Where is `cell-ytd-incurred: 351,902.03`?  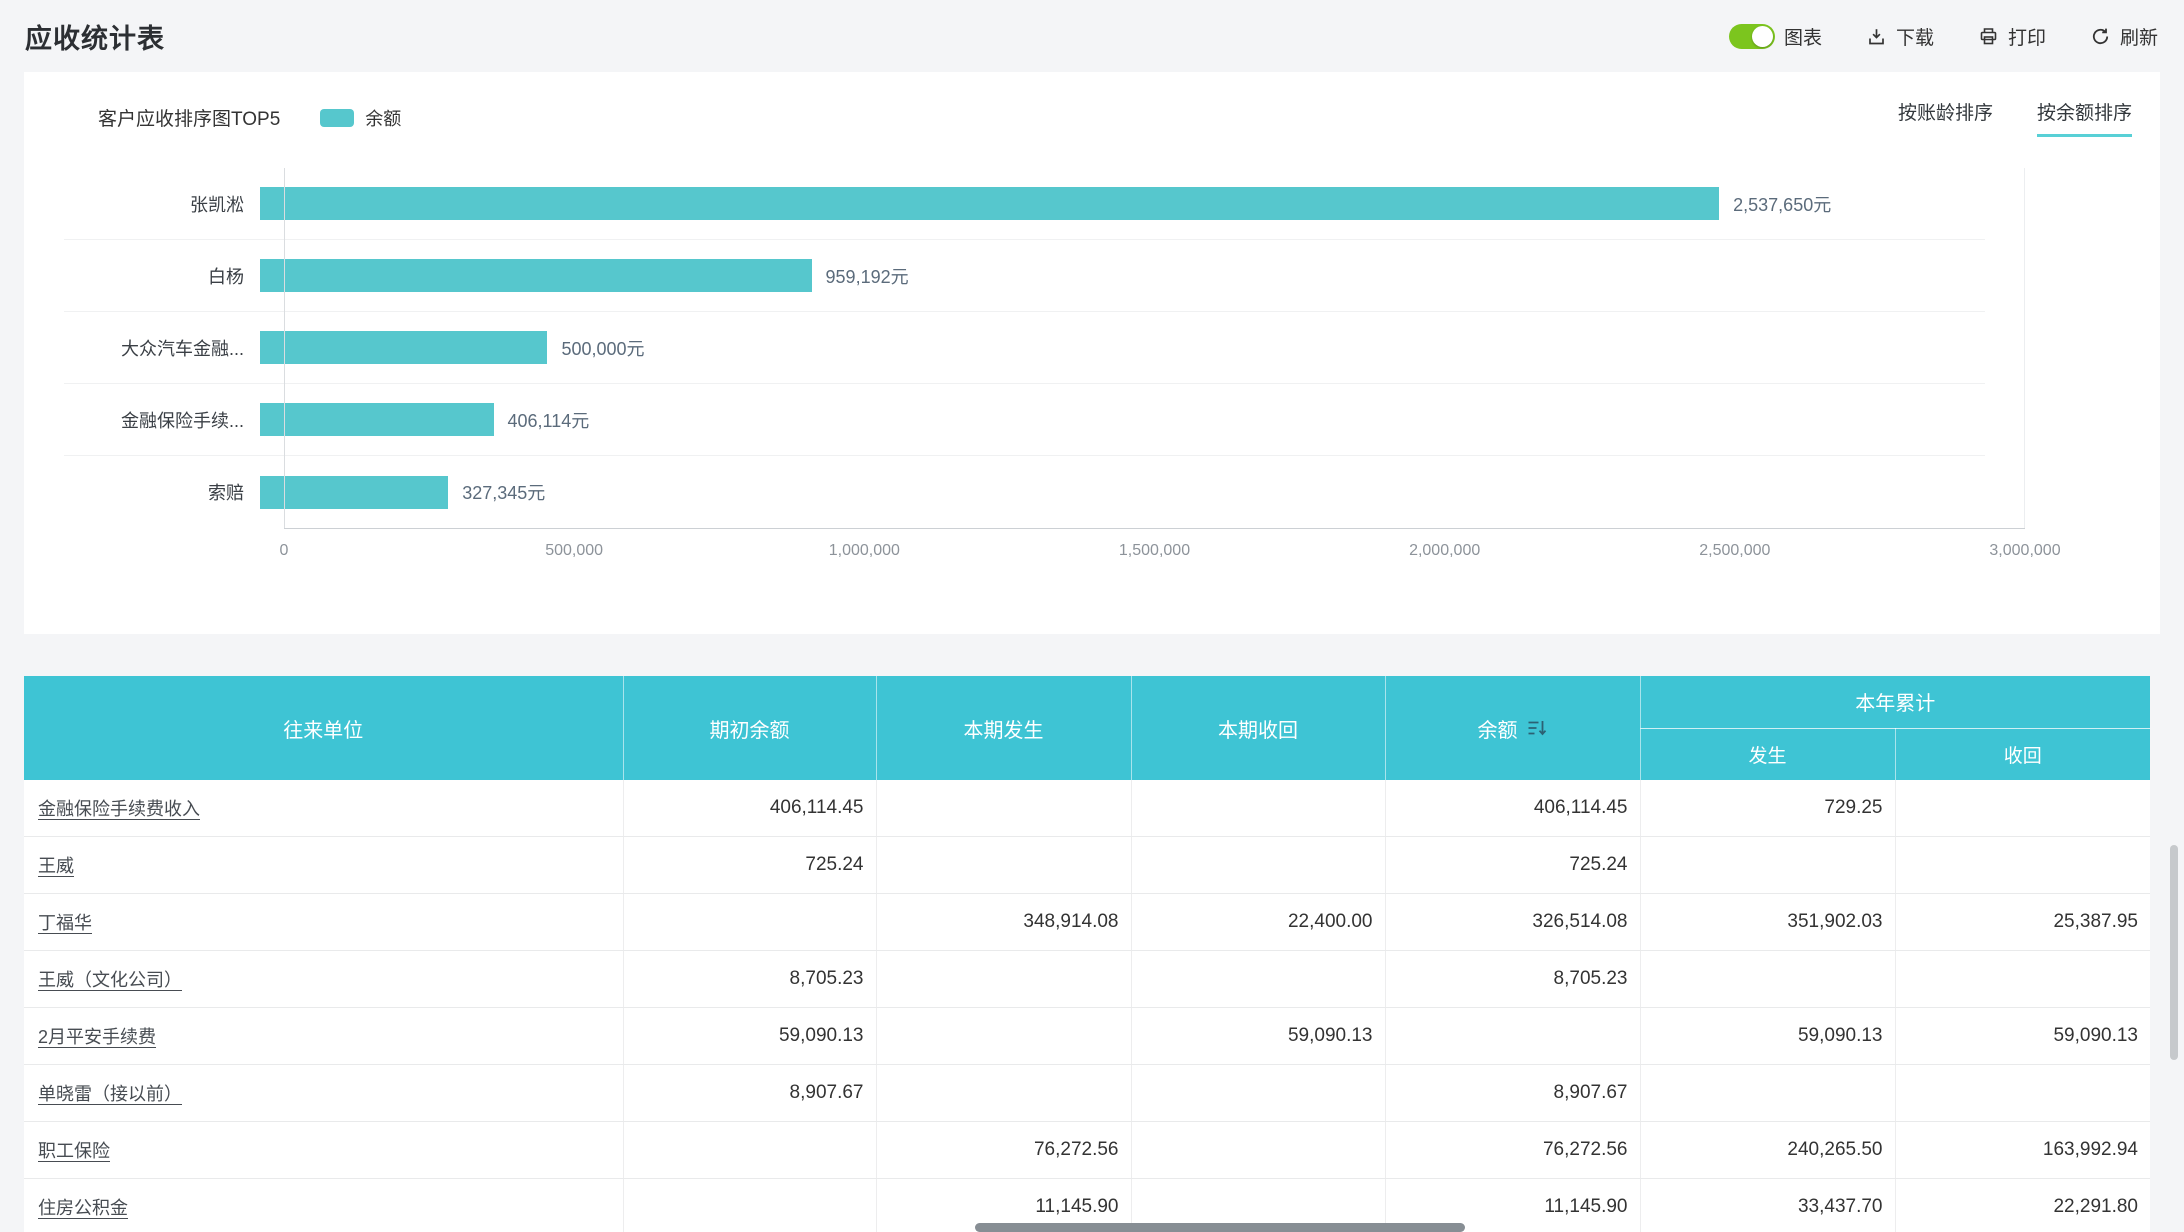
cell-ytd-incurred: 351,902.03 is located at coordinates (1768, 922).